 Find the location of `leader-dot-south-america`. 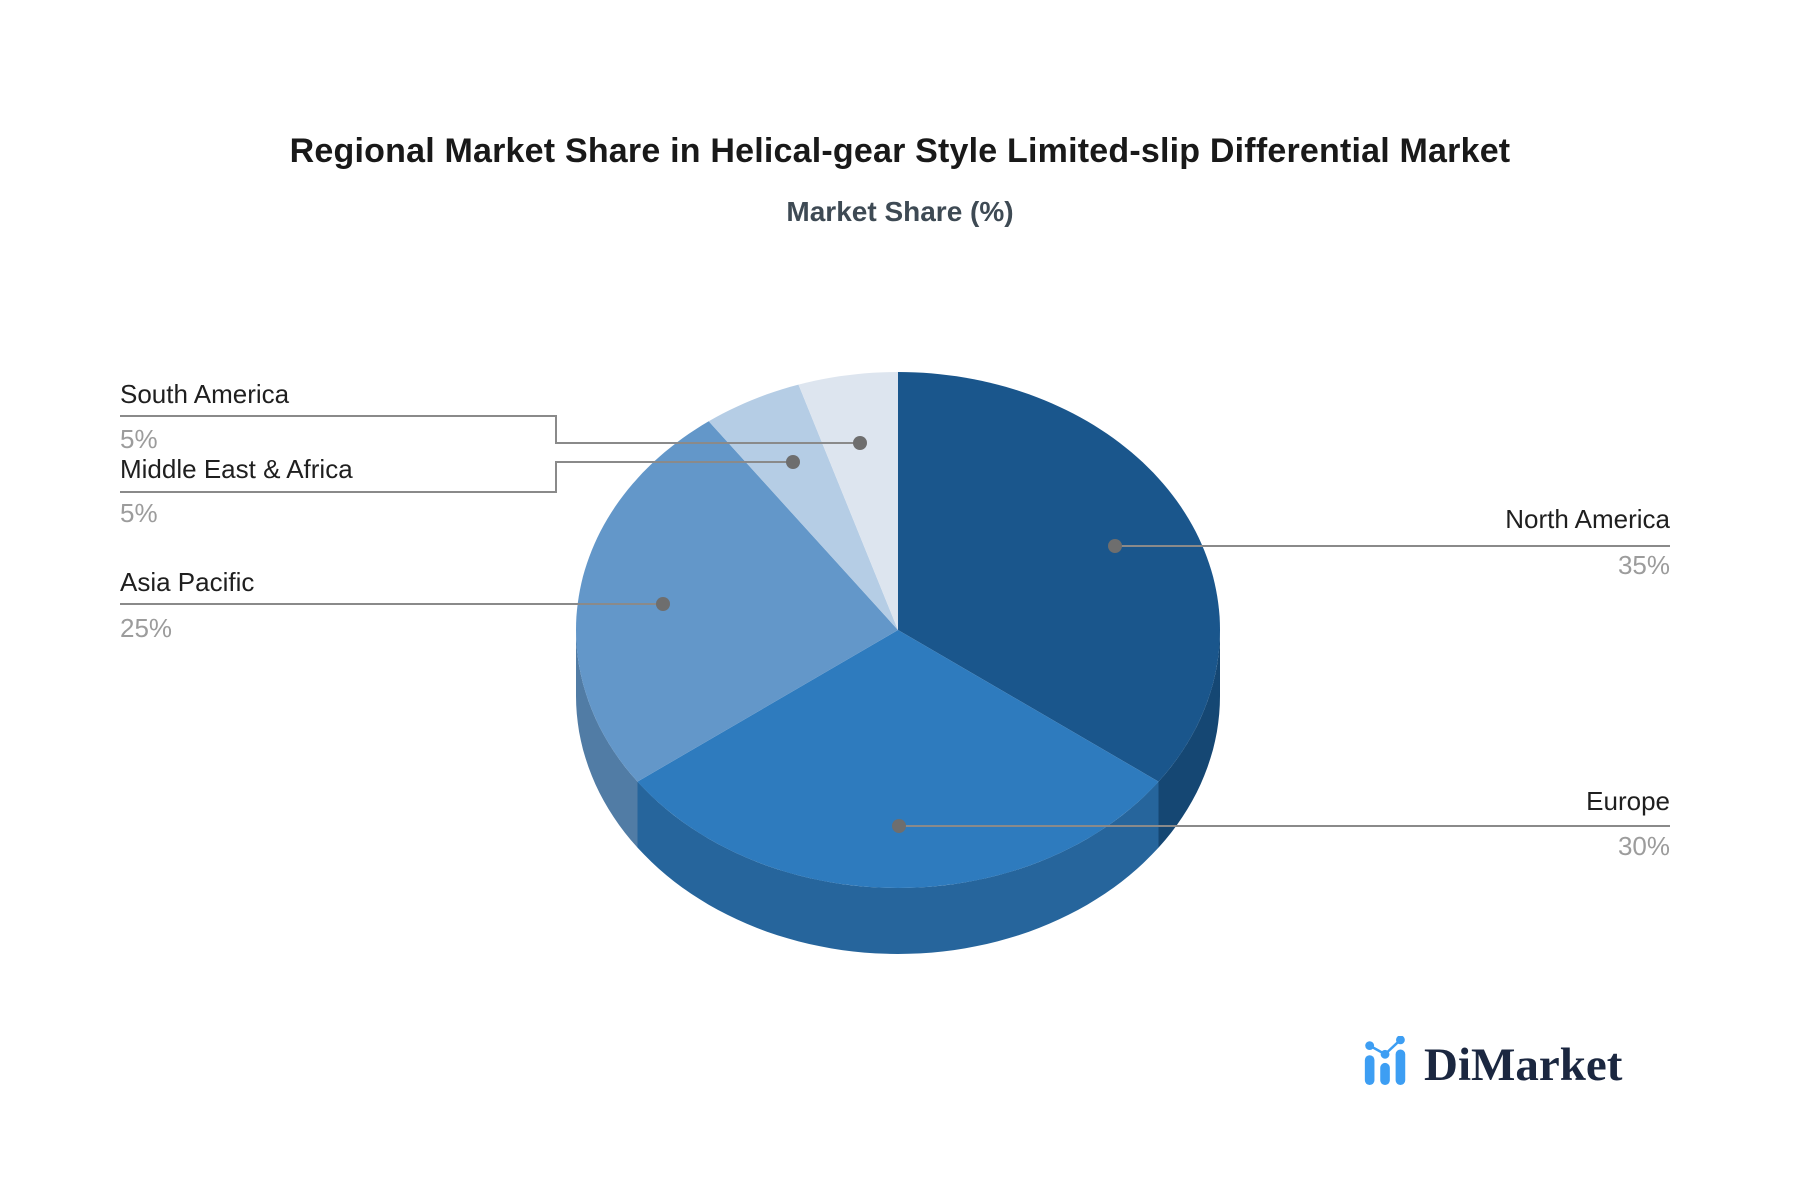

leader-dot-south-america is located at coordinates (860, 443).